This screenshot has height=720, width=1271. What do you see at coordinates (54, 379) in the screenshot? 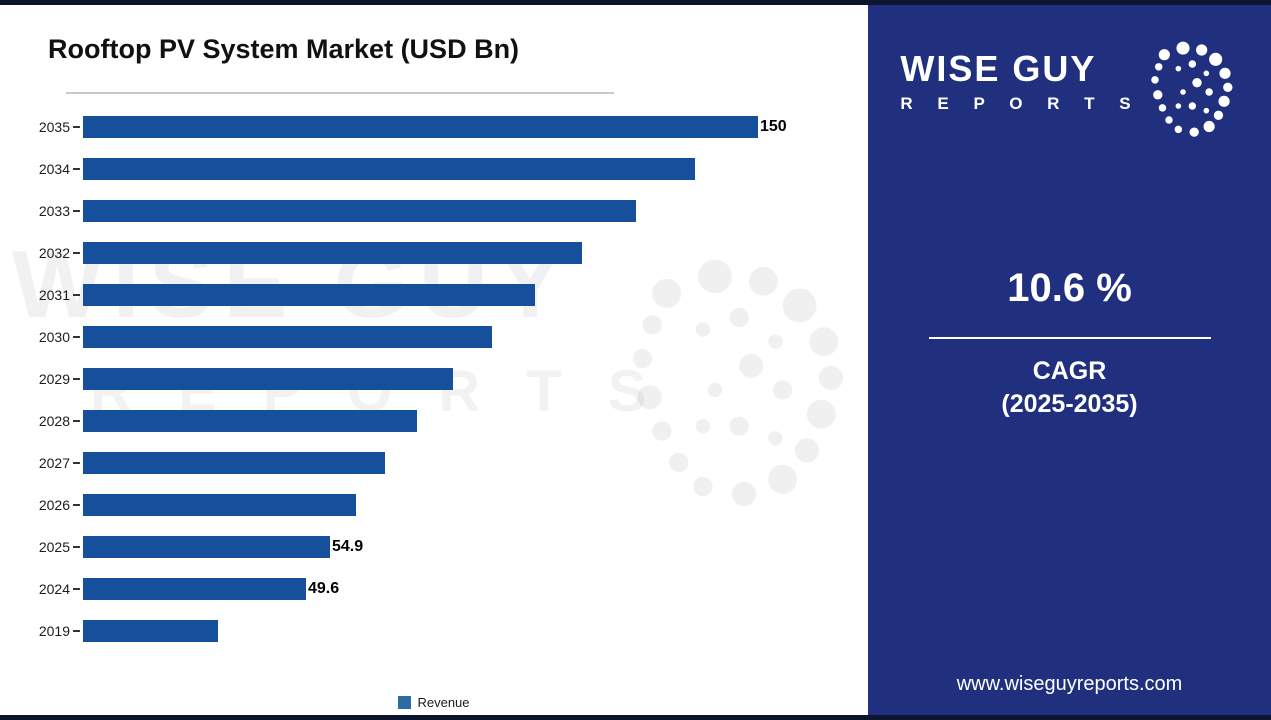
I see `y-axis-label: 2029` at bounding box center [54, 379].